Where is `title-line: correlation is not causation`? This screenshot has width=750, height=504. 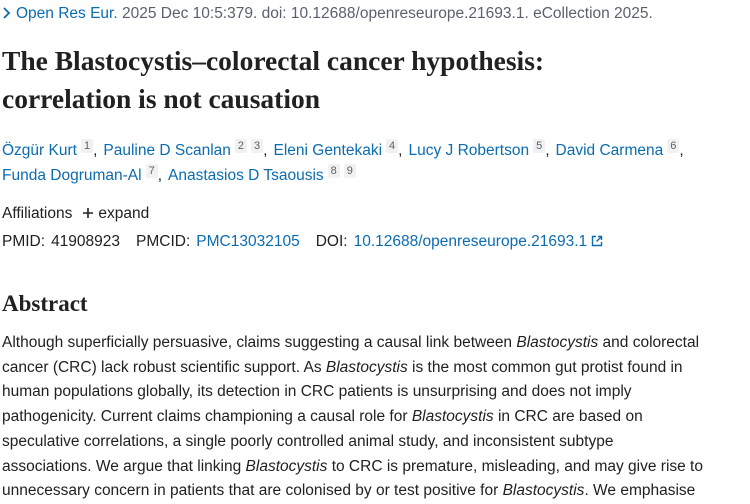
title-line: correlation is not causation is located at coordinates (161, 98).